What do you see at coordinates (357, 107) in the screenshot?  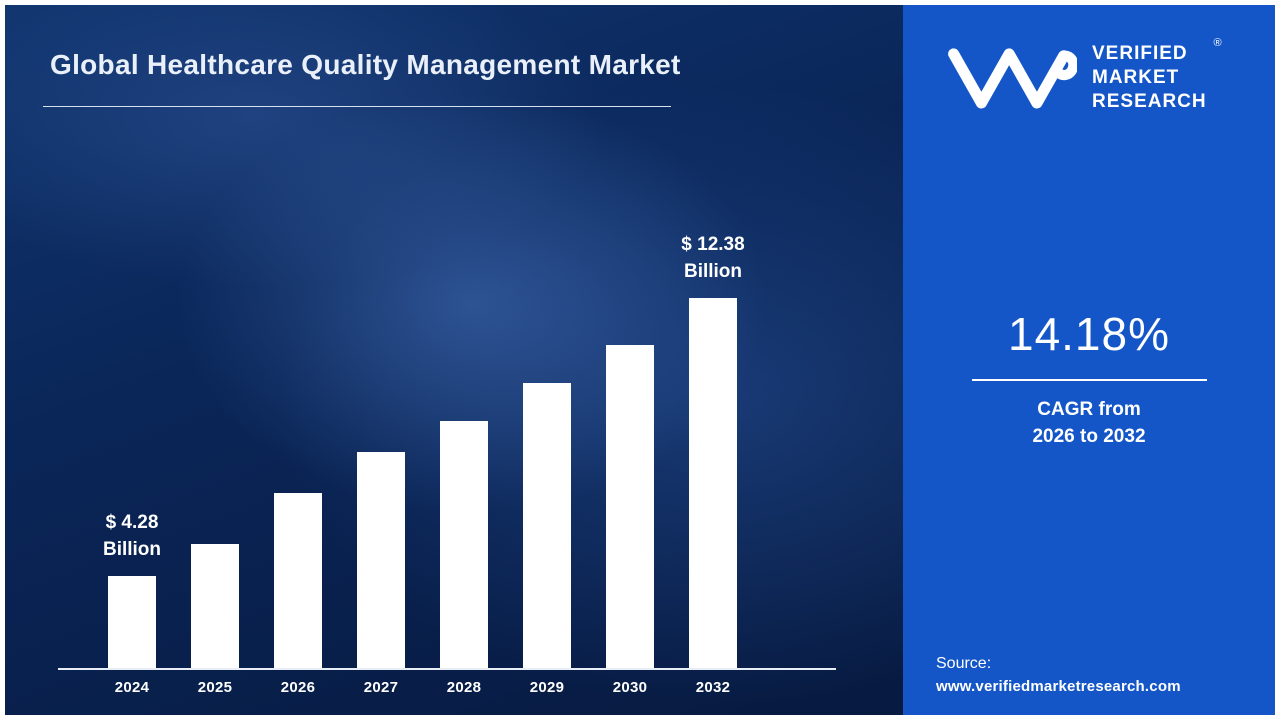 I see `title-underline` at bounding box center [357, 107].